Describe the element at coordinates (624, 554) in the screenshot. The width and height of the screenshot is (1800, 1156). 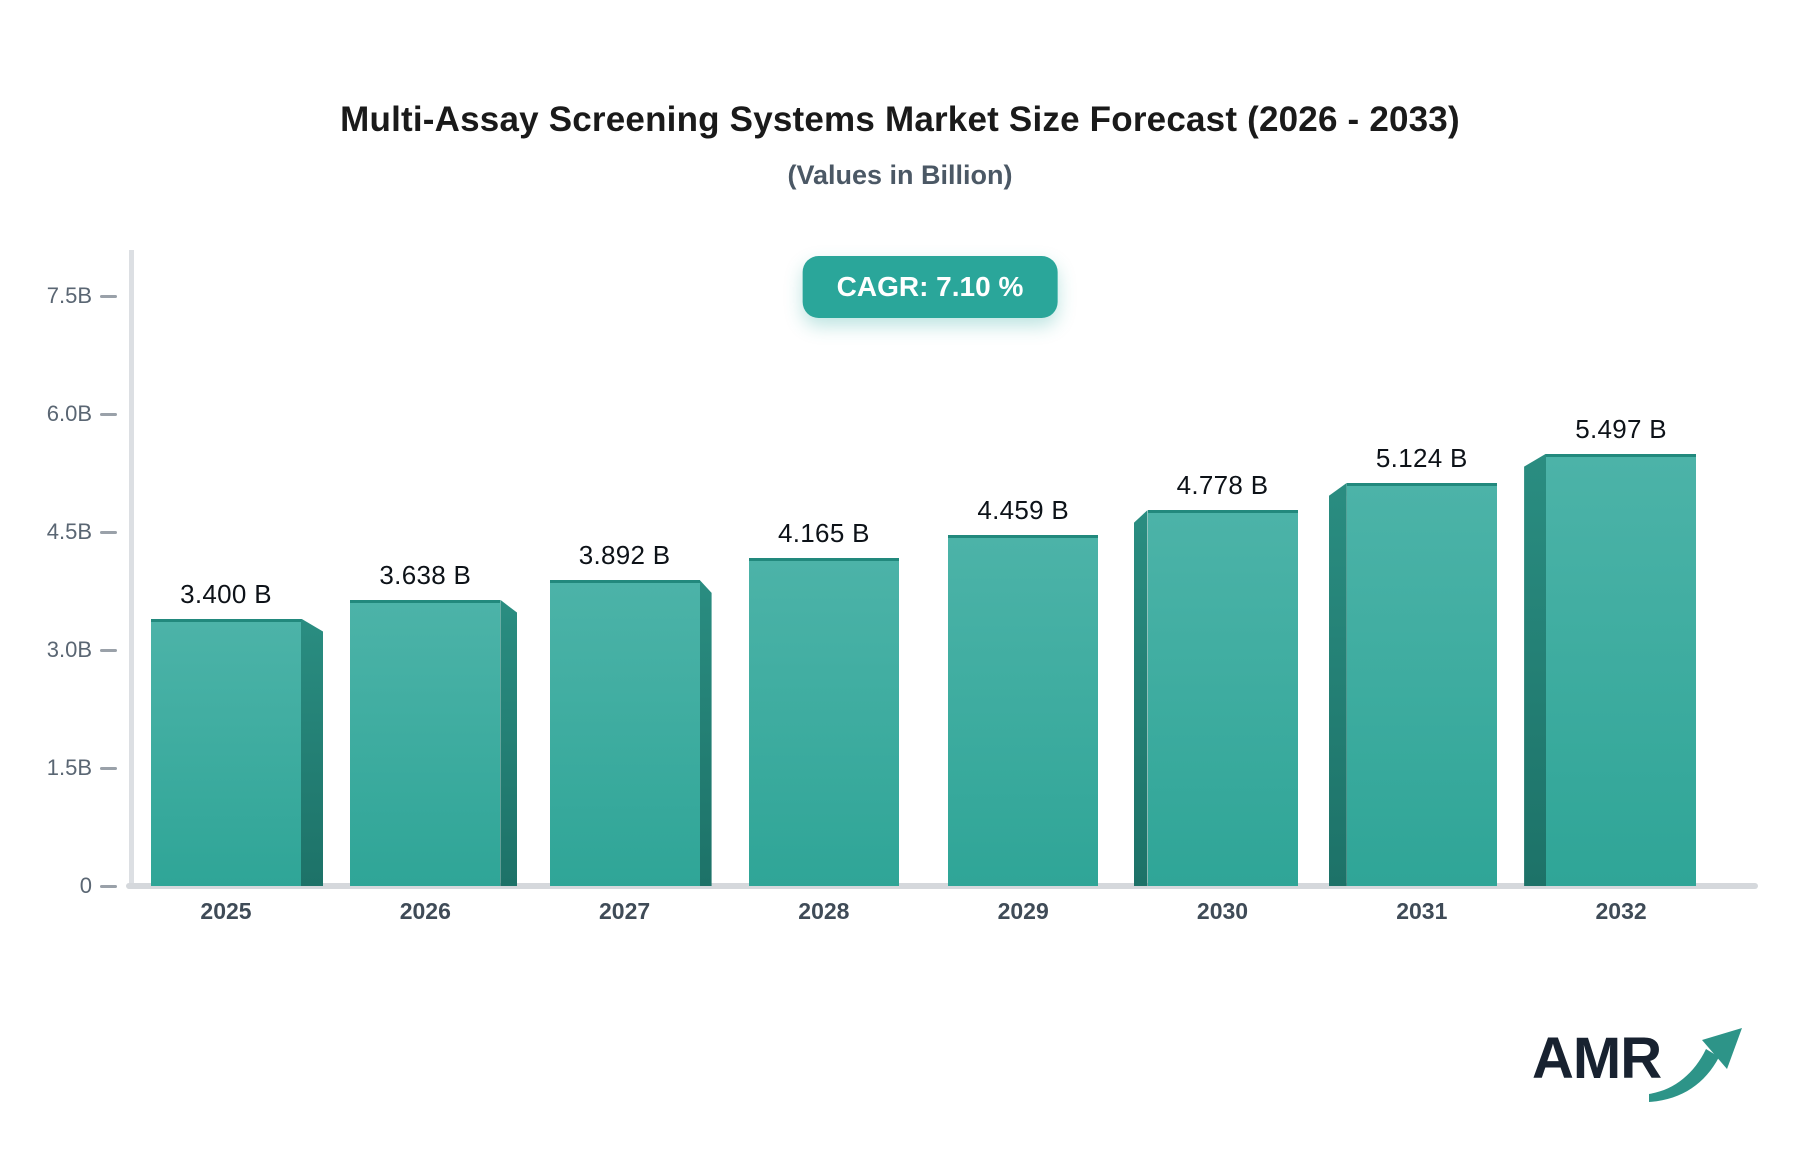
I see `bar-value-label: 3.892 B` at that location.